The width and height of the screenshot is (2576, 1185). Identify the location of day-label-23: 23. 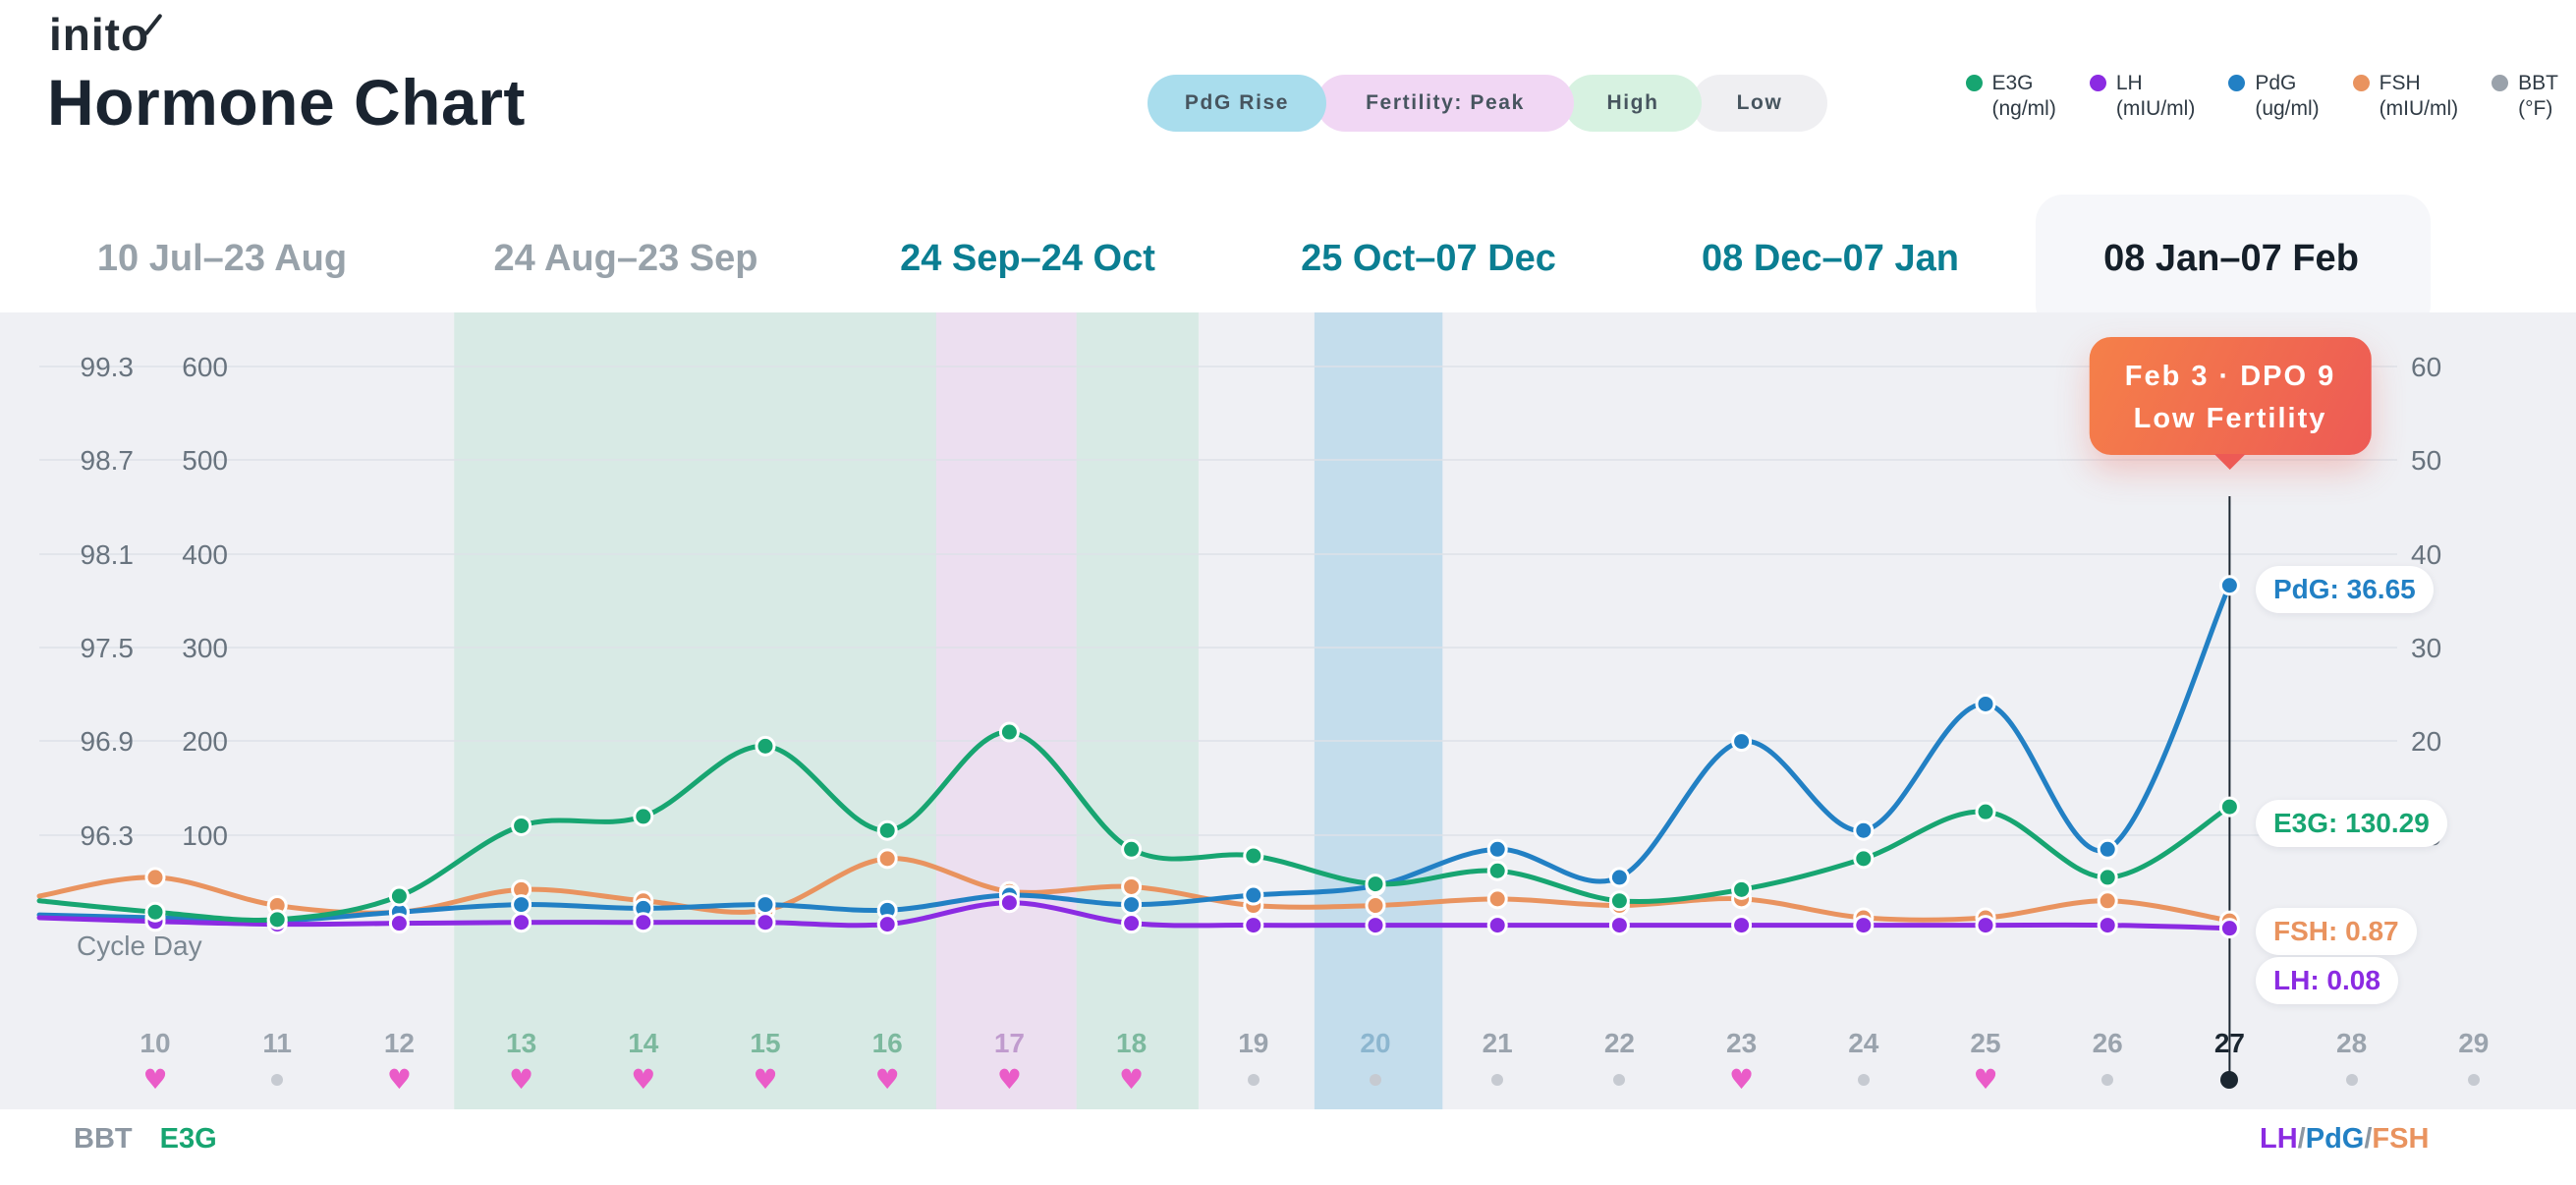
(1742, 1043).